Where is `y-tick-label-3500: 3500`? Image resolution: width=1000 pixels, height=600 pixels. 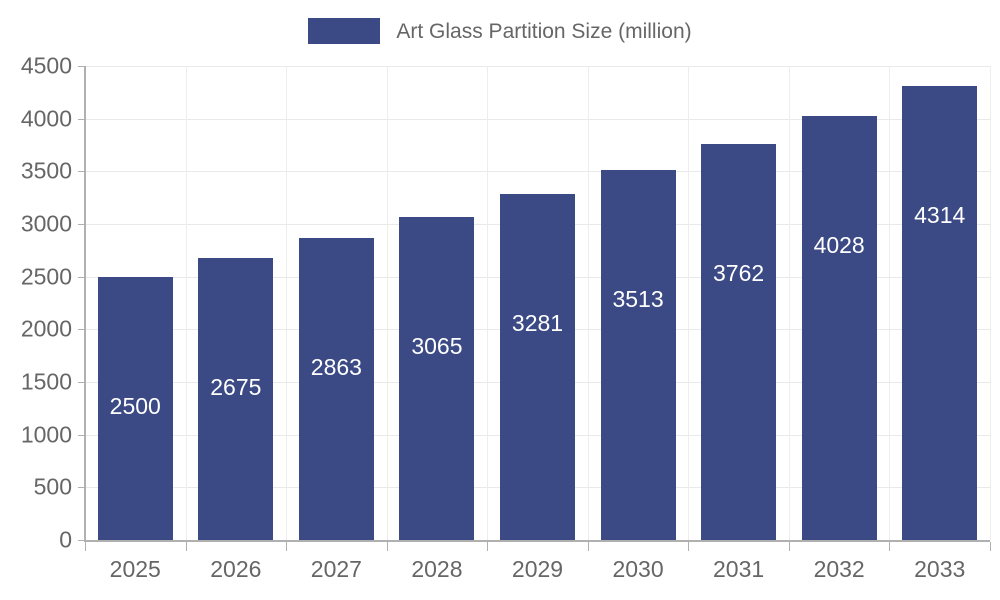 y-tick-label-3500: 3500 is located at coordinates (46, 170).